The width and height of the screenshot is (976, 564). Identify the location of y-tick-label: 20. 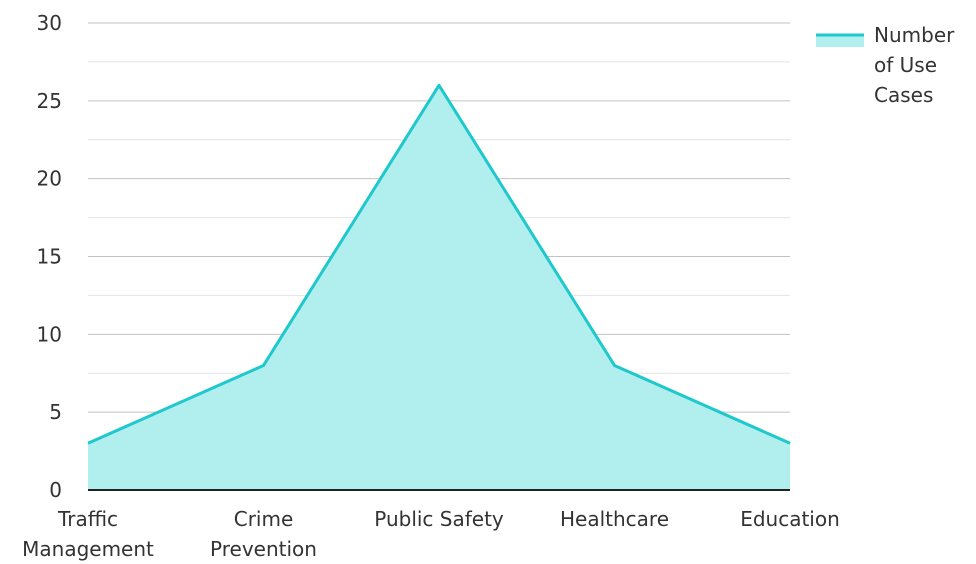
(49, 179).